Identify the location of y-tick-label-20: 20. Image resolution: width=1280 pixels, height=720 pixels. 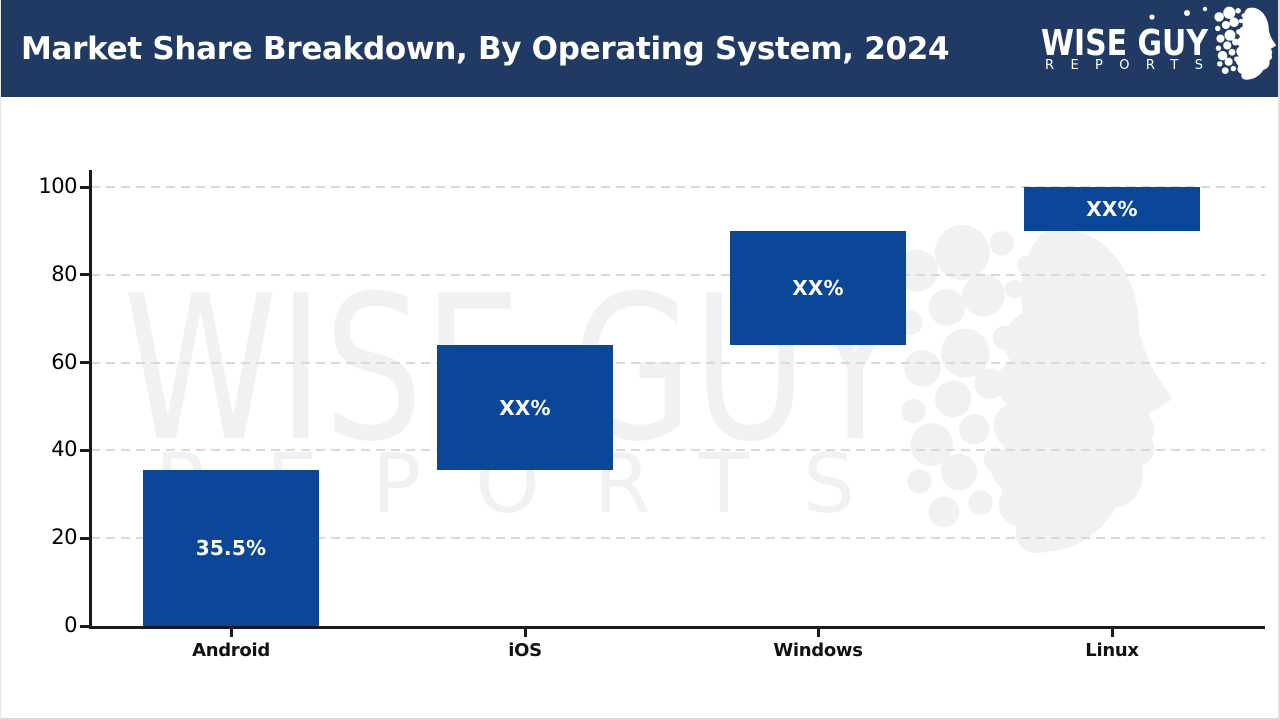
(64, 537).